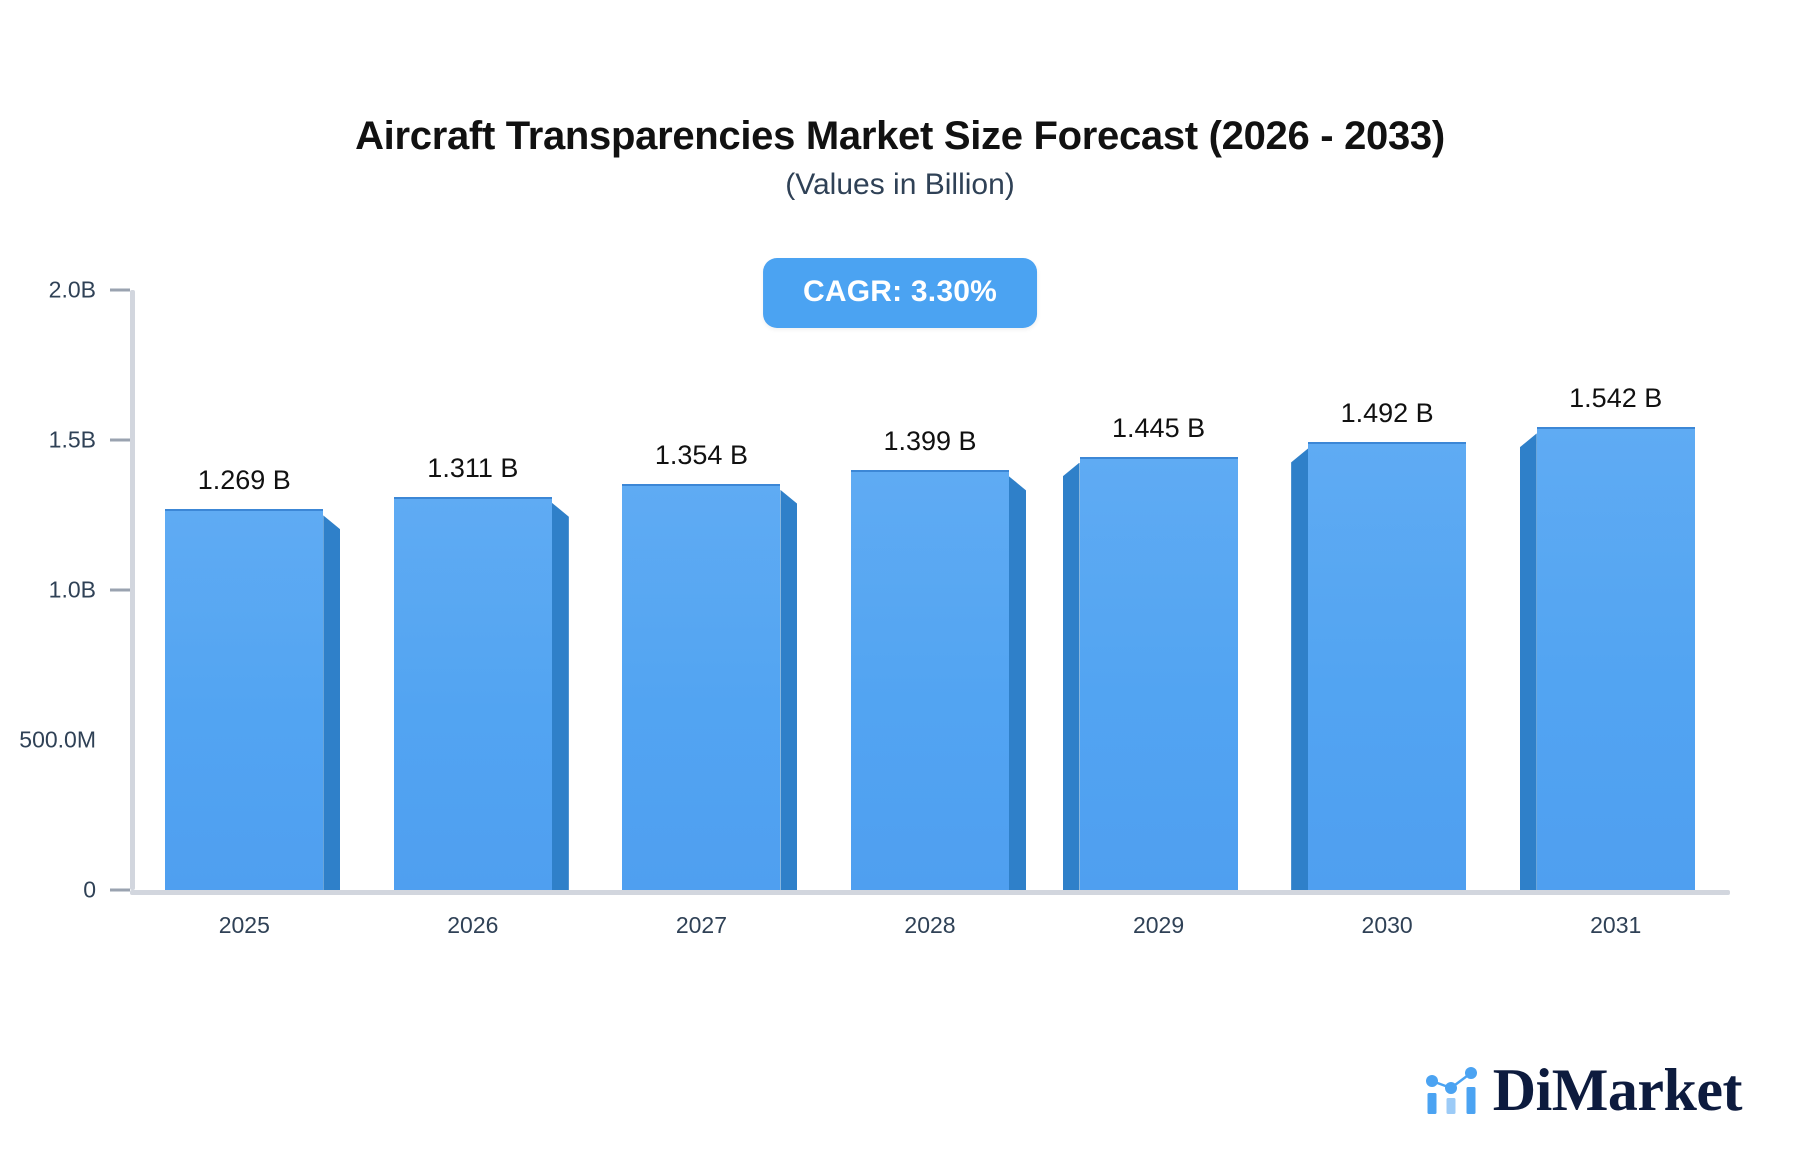 Image resolution: width=1800 pixels, height=1156 pixels. I want to click on bar-column: 1.542 B 2031, so click(1607, 660).